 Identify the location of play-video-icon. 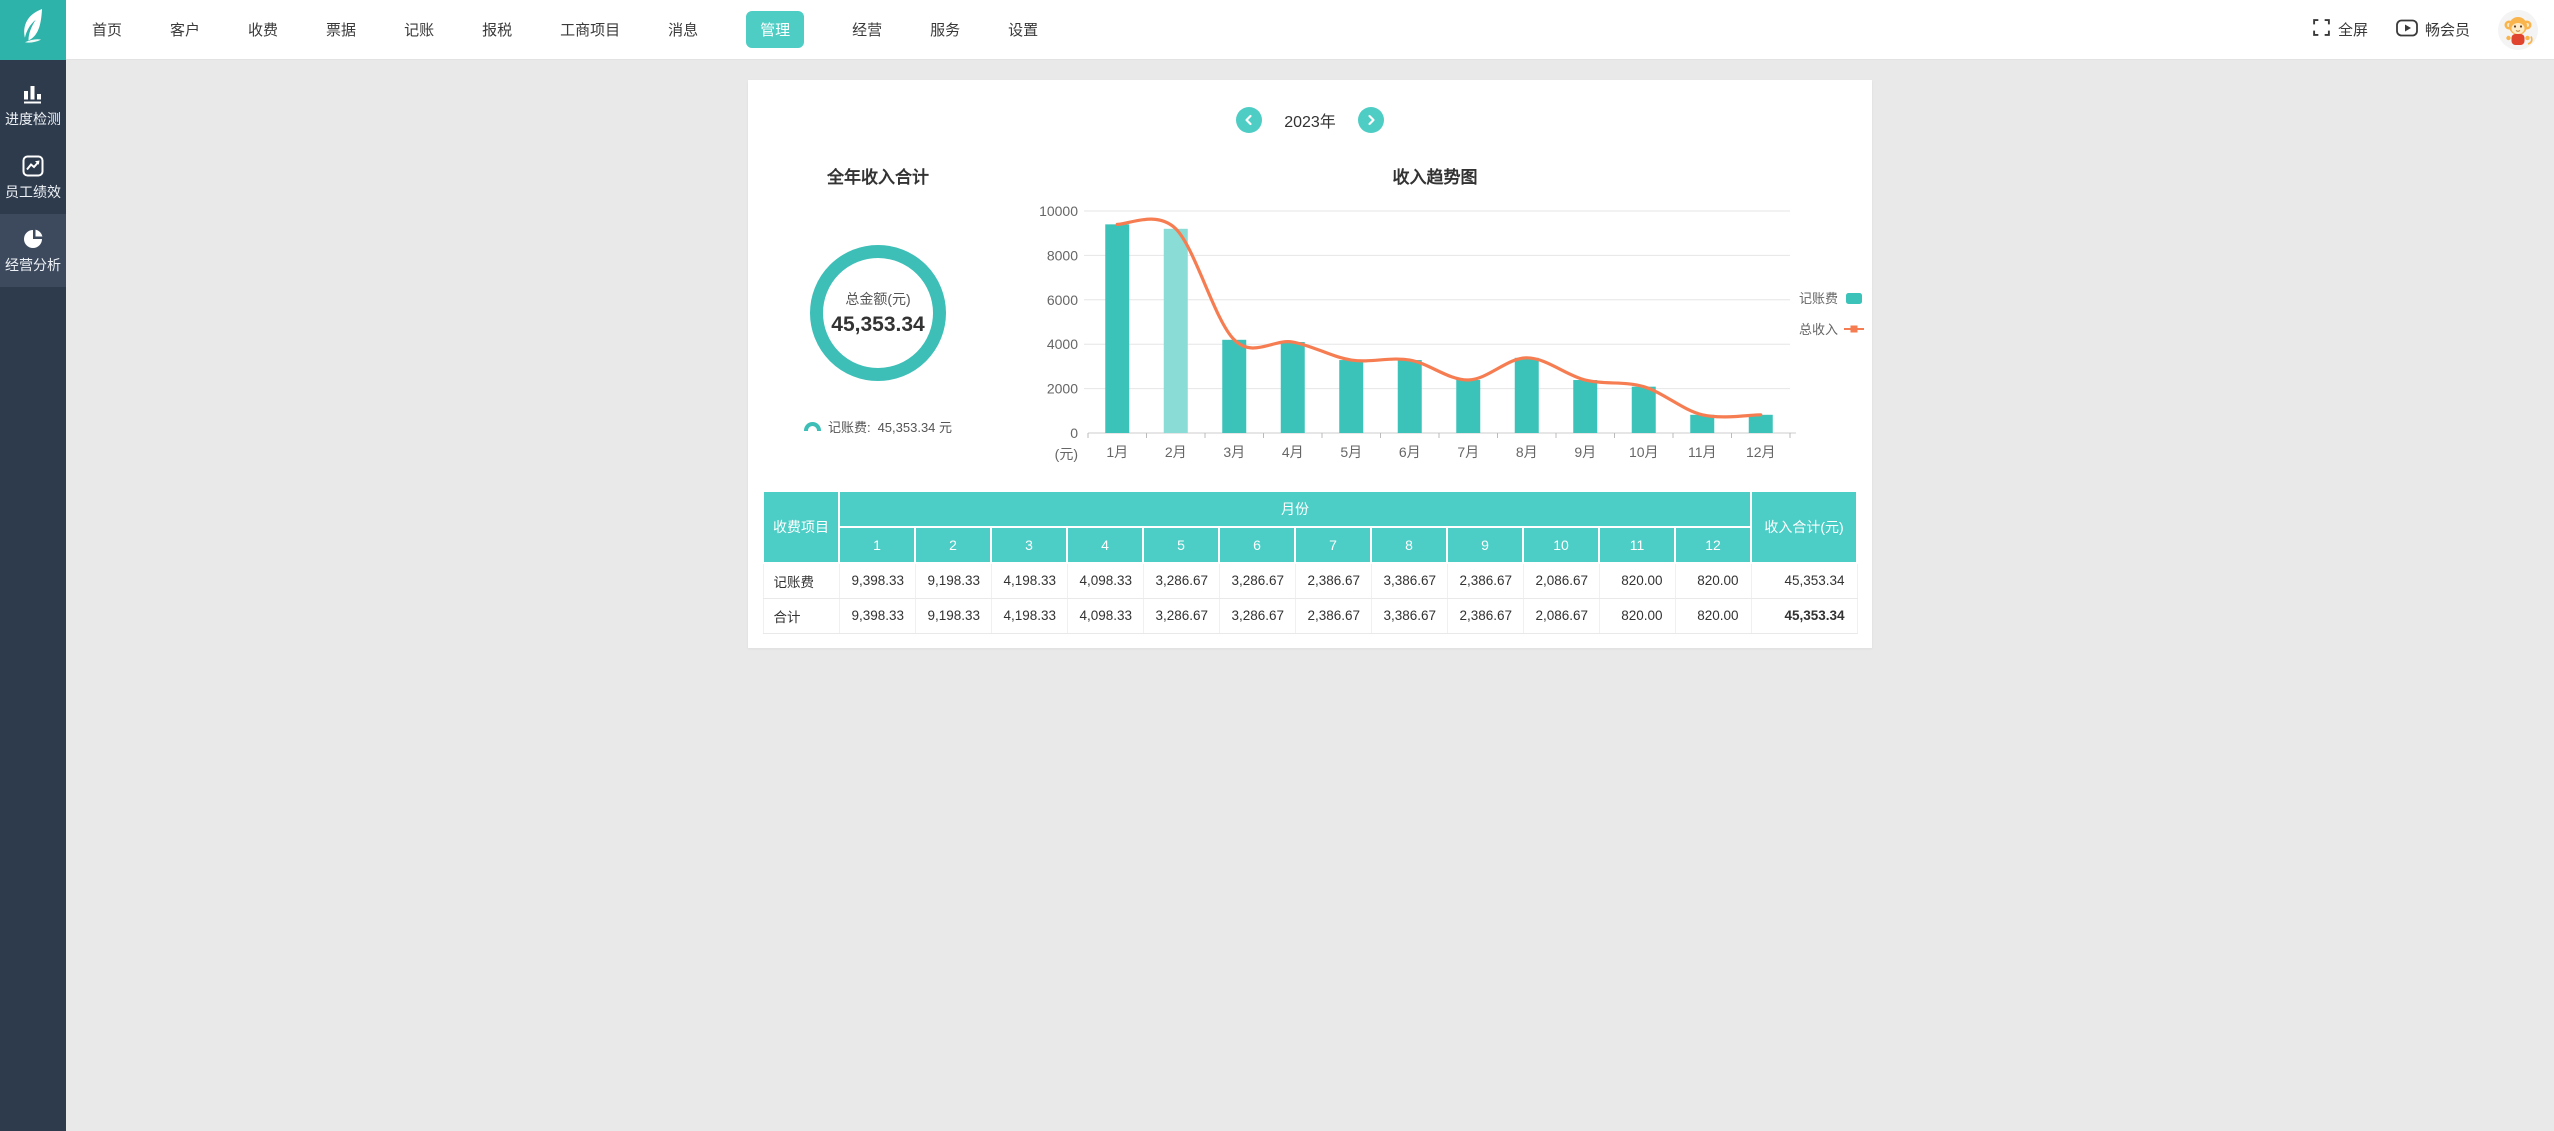
(2407, 30).